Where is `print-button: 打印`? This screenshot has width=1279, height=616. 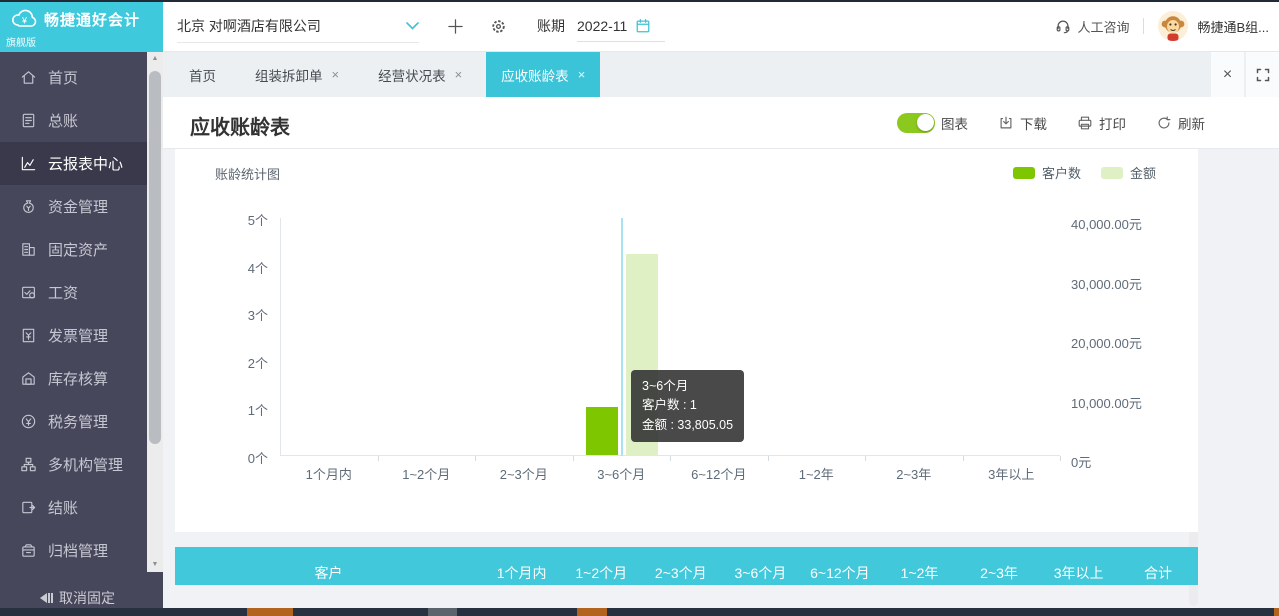
print-button: 打印 is located at coordinates (1101, 123).